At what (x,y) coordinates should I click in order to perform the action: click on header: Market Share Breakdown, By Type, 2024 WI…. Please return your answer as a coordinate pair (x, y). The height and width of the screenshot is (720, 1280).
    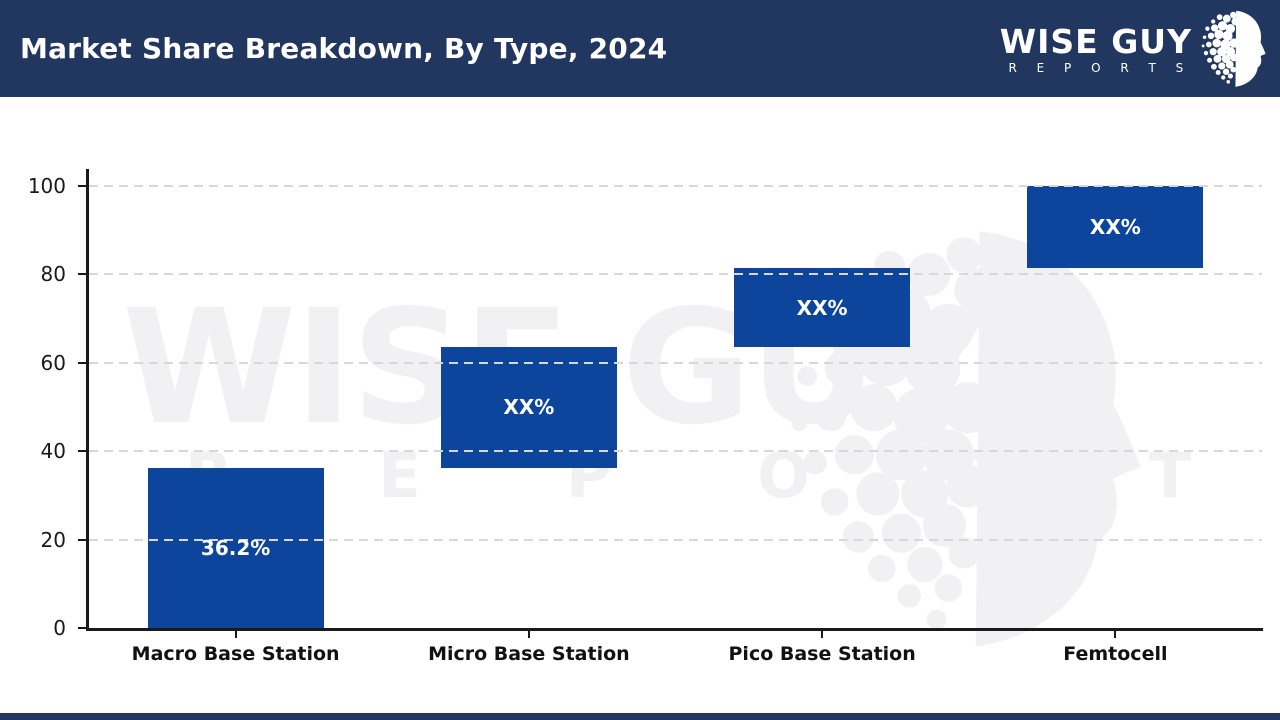
    Looking at the image, I should click on (640, 48).